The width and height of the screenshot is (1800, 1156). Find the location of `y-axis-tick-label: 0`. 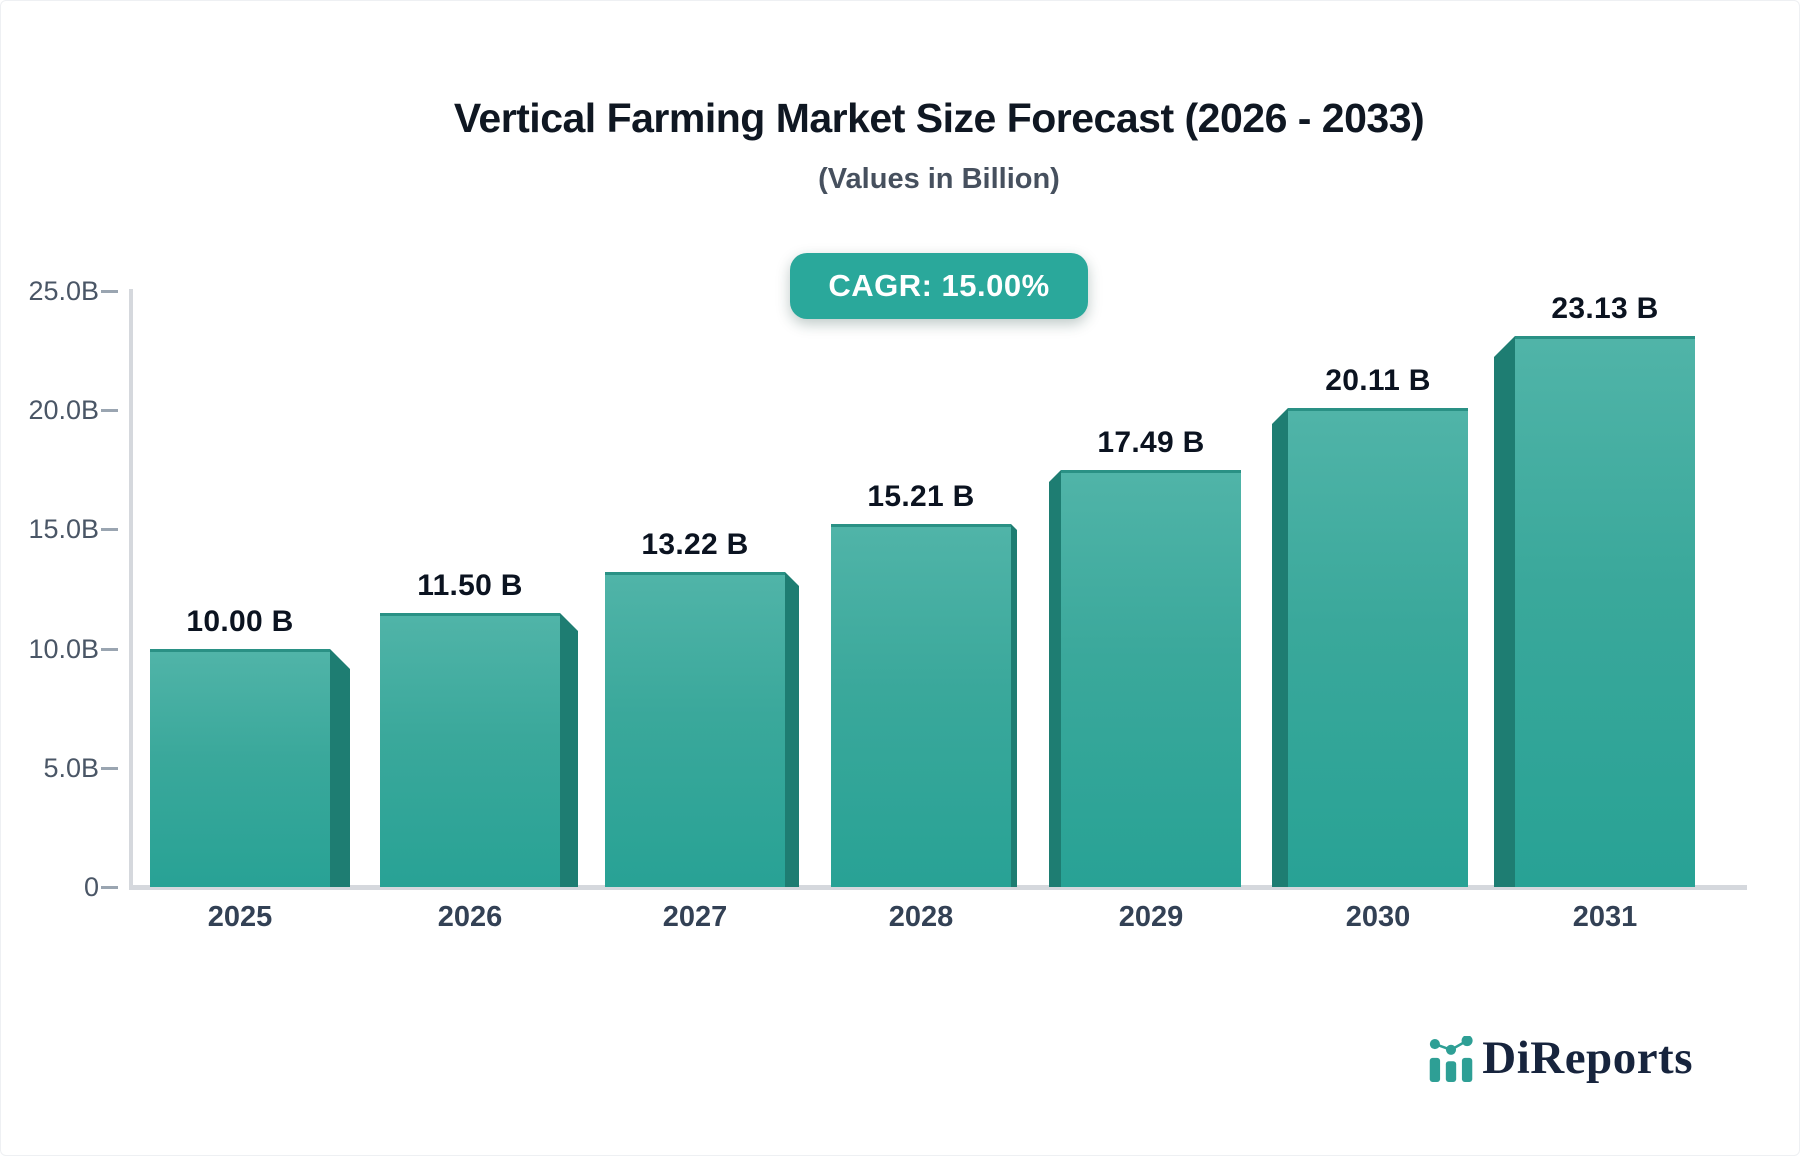

y-axis-tick-label: 0 is located at coordinates (91, 887).